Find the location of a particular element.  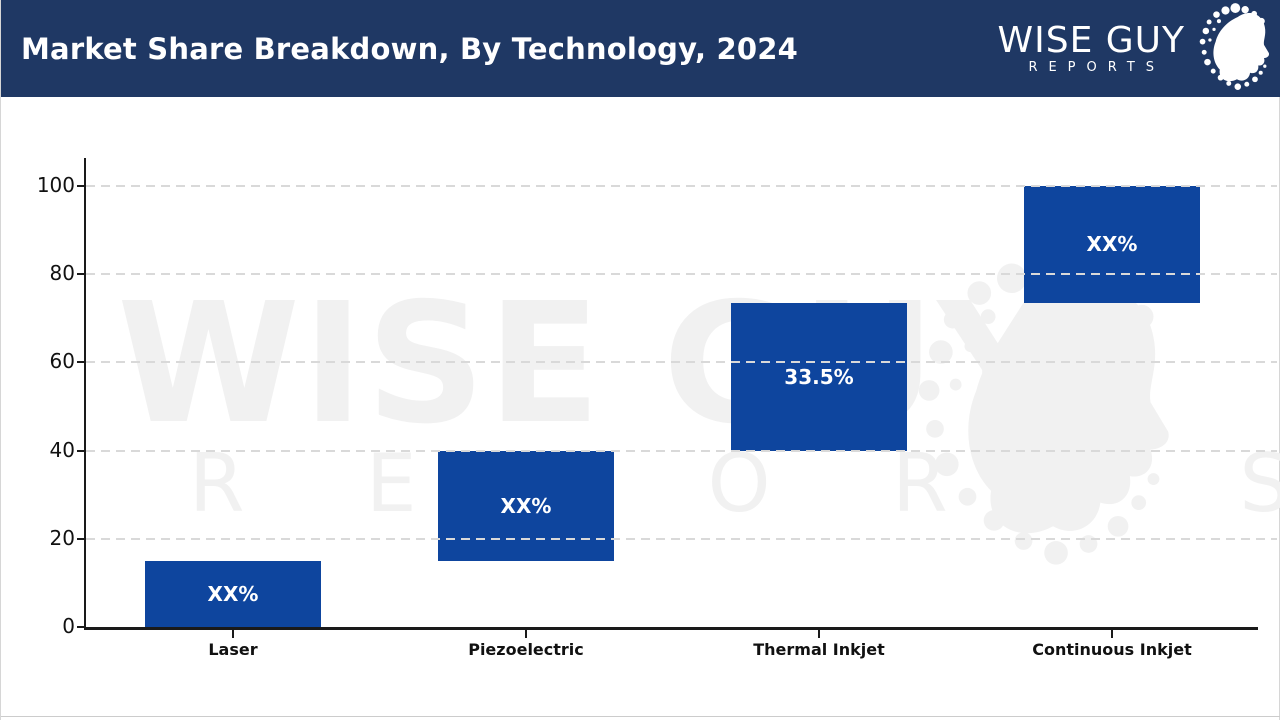

bar-value-label: 33.5% is located at coordinates (819, 376).